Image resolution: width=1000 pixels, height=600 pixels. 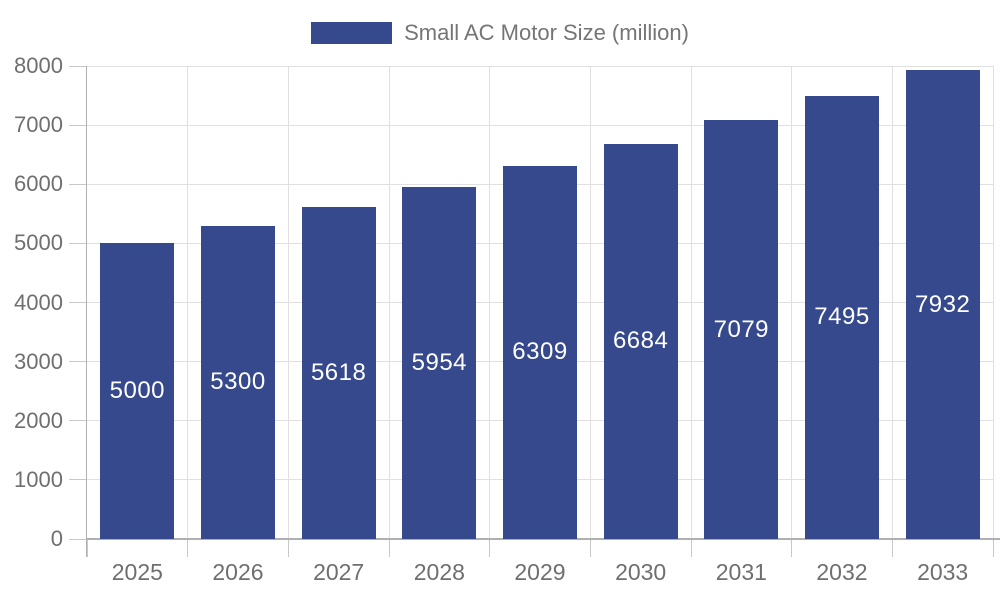 I want to click on bar-value-label: 7495, so click(x=842, y=317).